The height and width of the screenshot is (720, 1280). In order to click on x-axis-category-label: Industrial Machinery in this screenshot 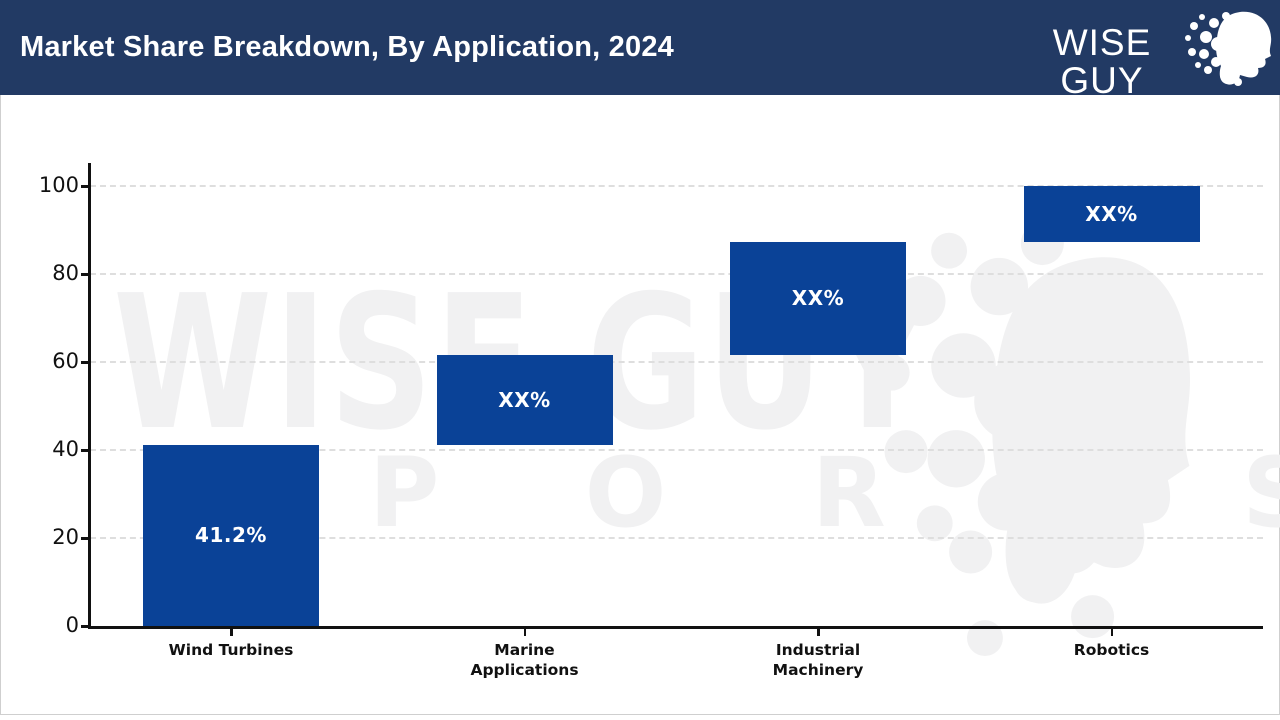, I will do `click(818, 660)`.